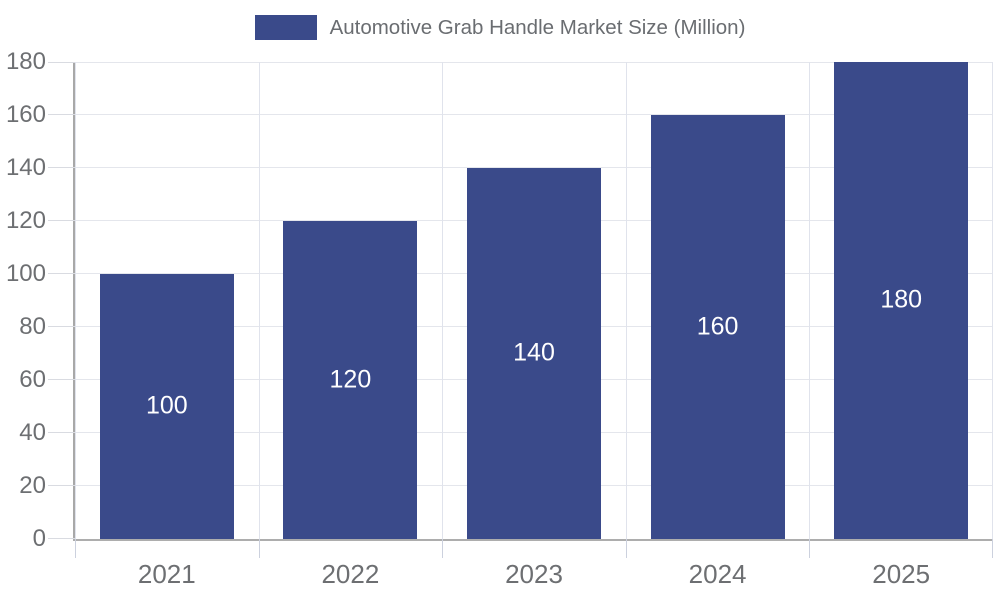 The image size is (1000, 600). What do you see at coordinates (32, 379) in the screenshot?
I see `y-axis-label-60: 60` at bounding box center [32, 379].